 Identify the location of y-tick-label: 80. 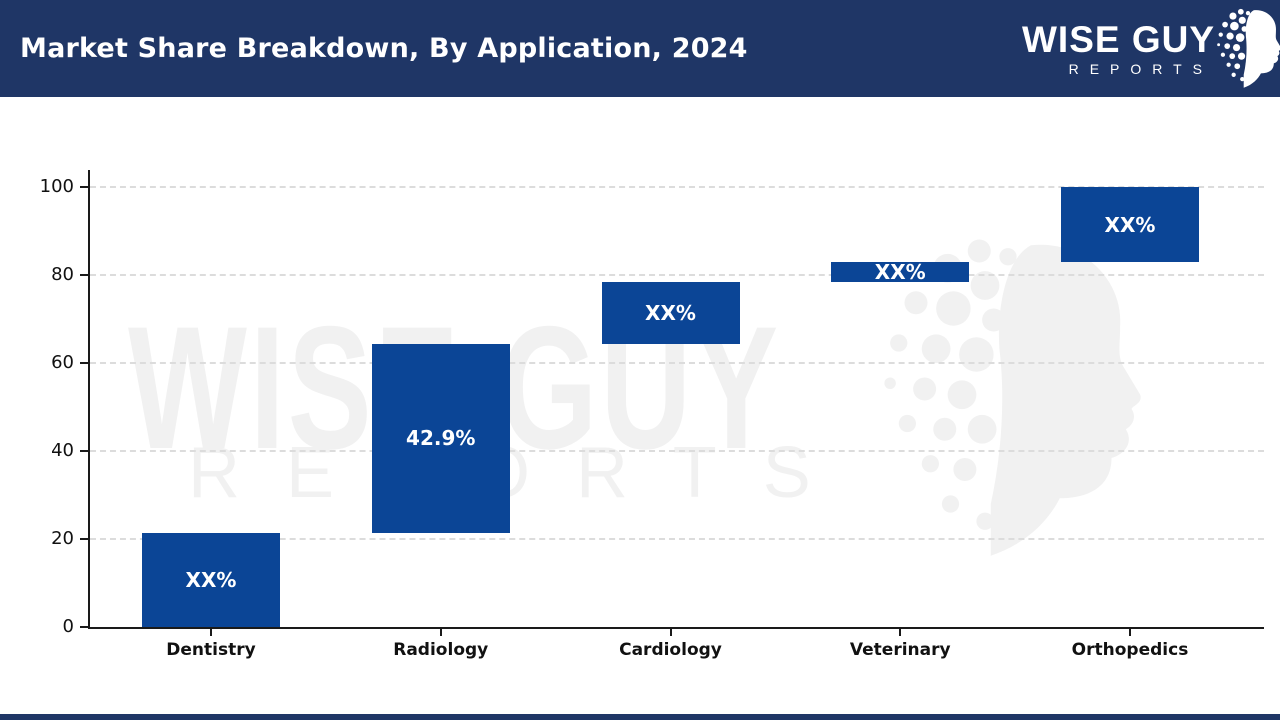
(62, 274).